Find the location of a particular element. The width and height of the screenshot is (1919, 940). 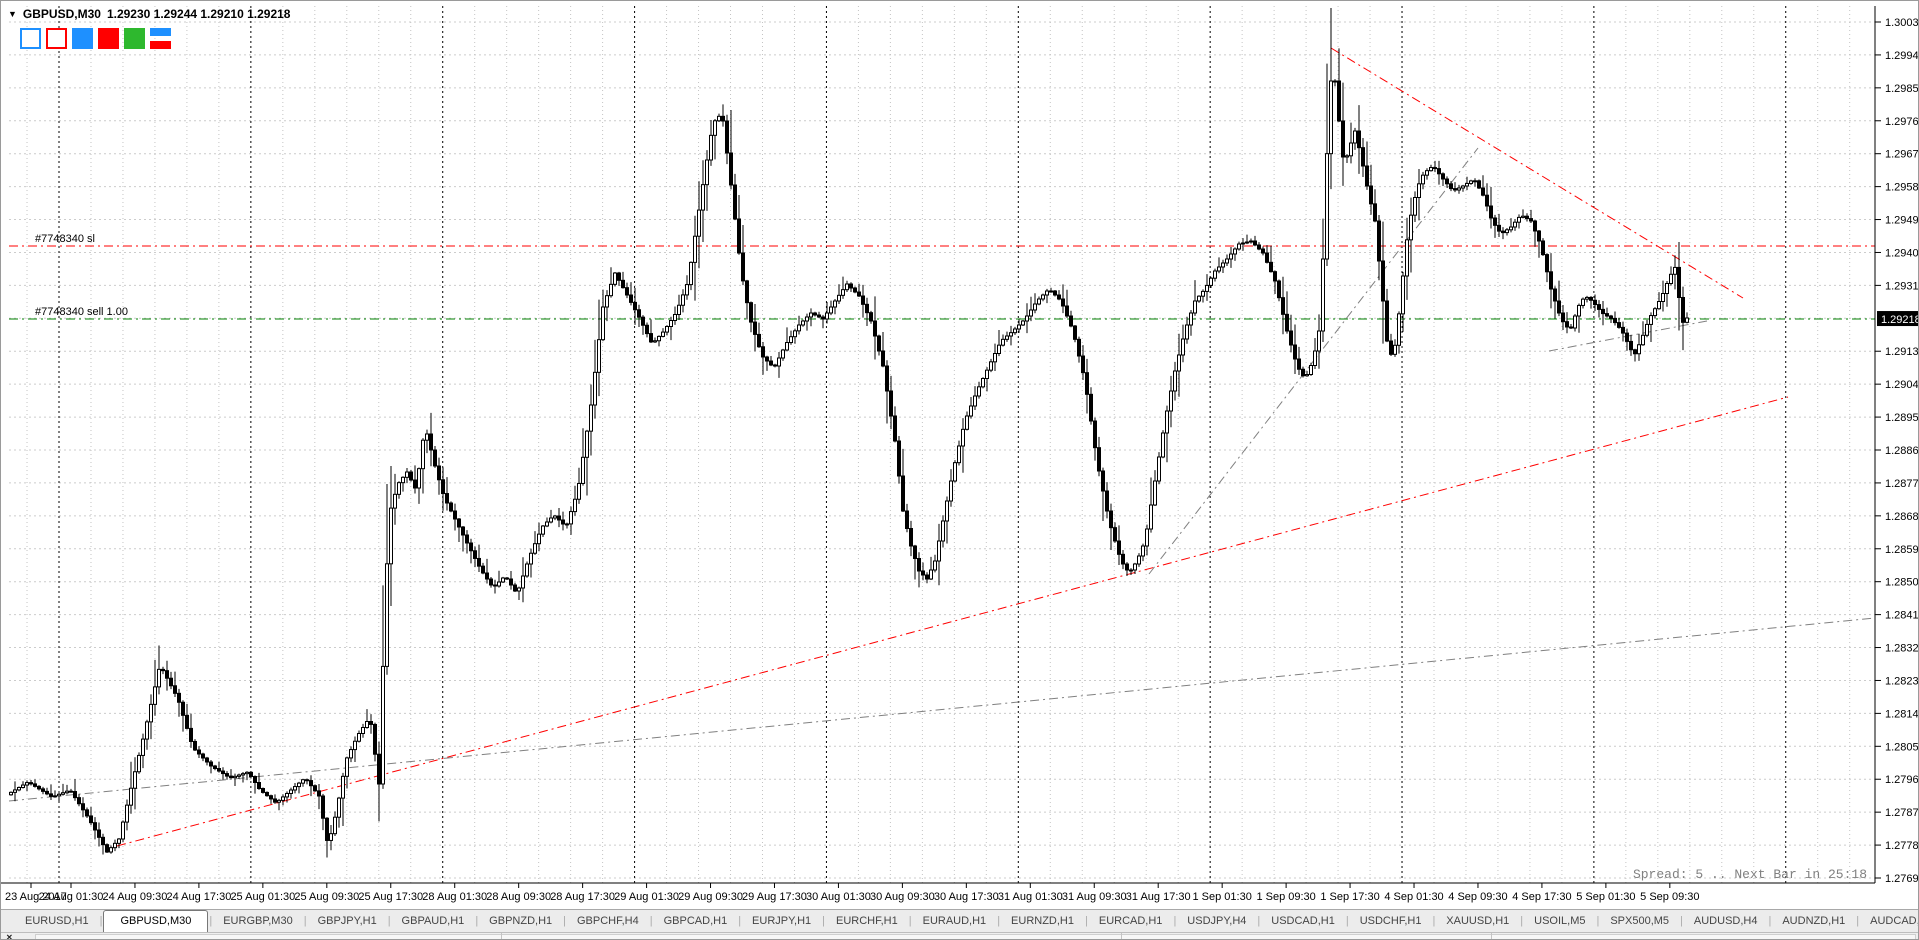

blue-red-bars-swatch is located at coordinates (160, 38).